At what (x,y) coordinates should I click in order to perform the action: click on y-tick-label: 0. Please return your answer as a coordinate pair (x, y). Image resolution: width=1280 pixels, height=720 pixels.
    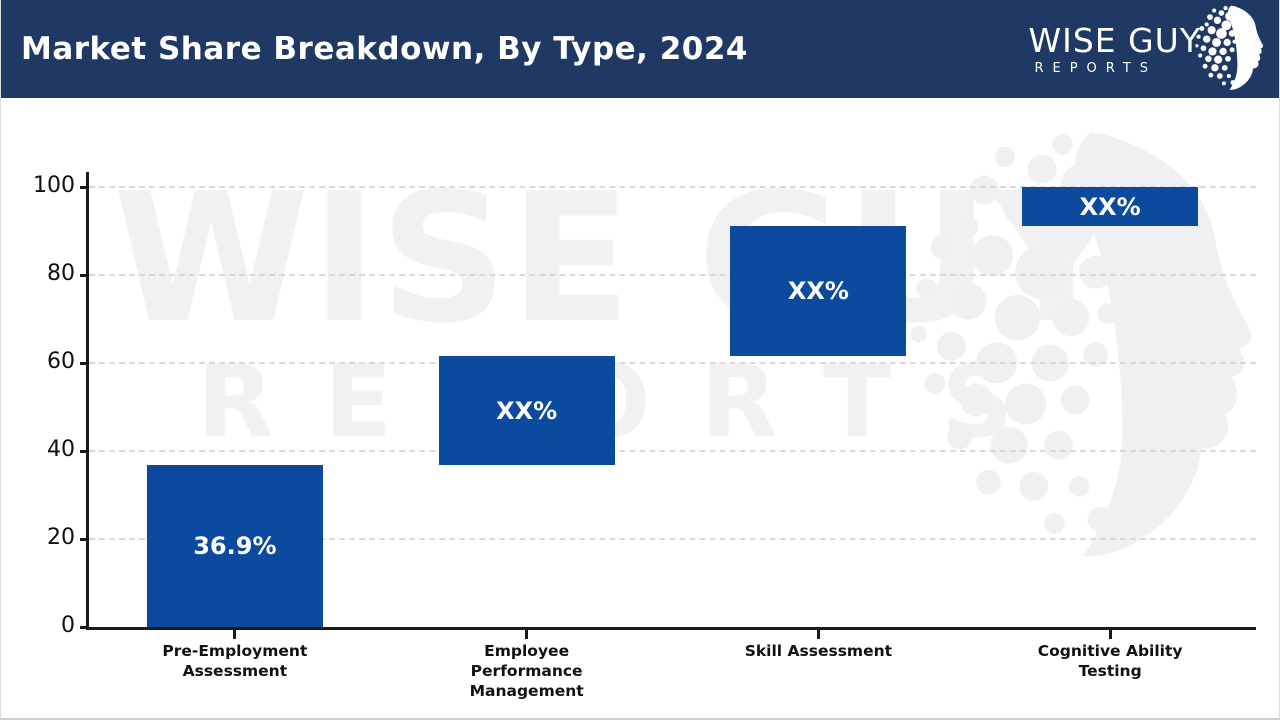
    Looking at the image, I should click on (68, 625).